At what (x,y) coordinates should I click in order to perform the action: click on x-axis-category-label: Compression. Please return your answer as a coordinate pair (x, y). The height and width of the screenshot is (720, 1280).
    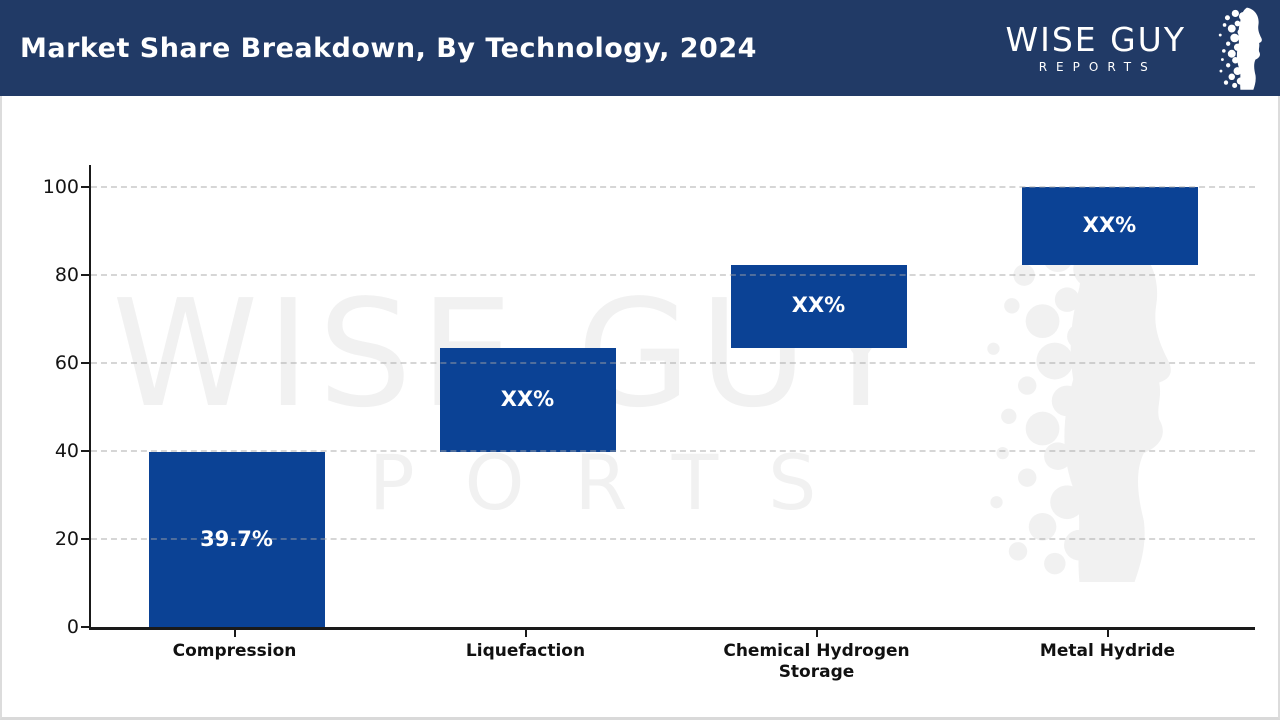
    Looking at the image, I should click on (234, 651).